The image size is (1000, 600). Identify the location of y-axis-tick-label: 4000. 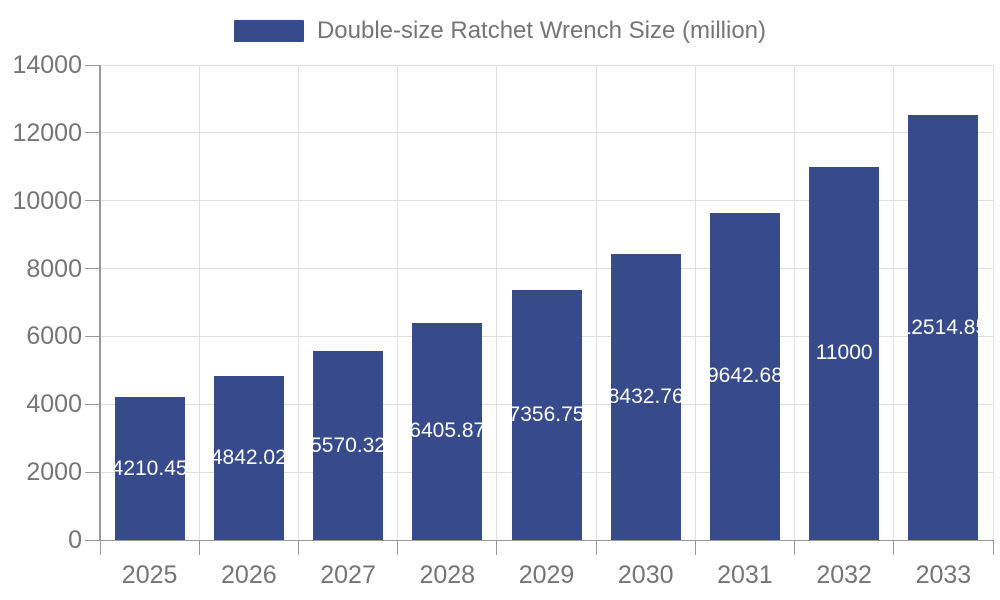
(54, 404).